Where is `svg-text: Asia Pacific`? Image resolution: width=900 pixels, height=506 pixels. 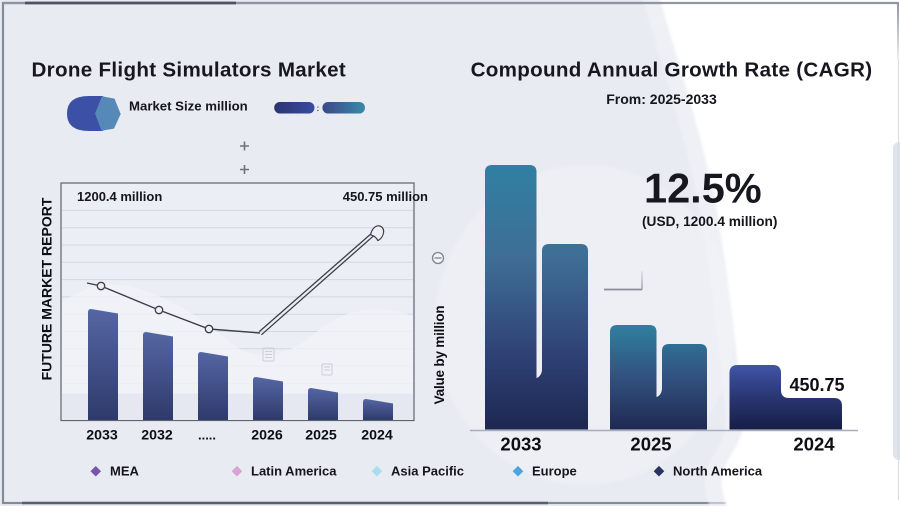
svg-text: Asia Pacific is located at coordinates (427, 471).